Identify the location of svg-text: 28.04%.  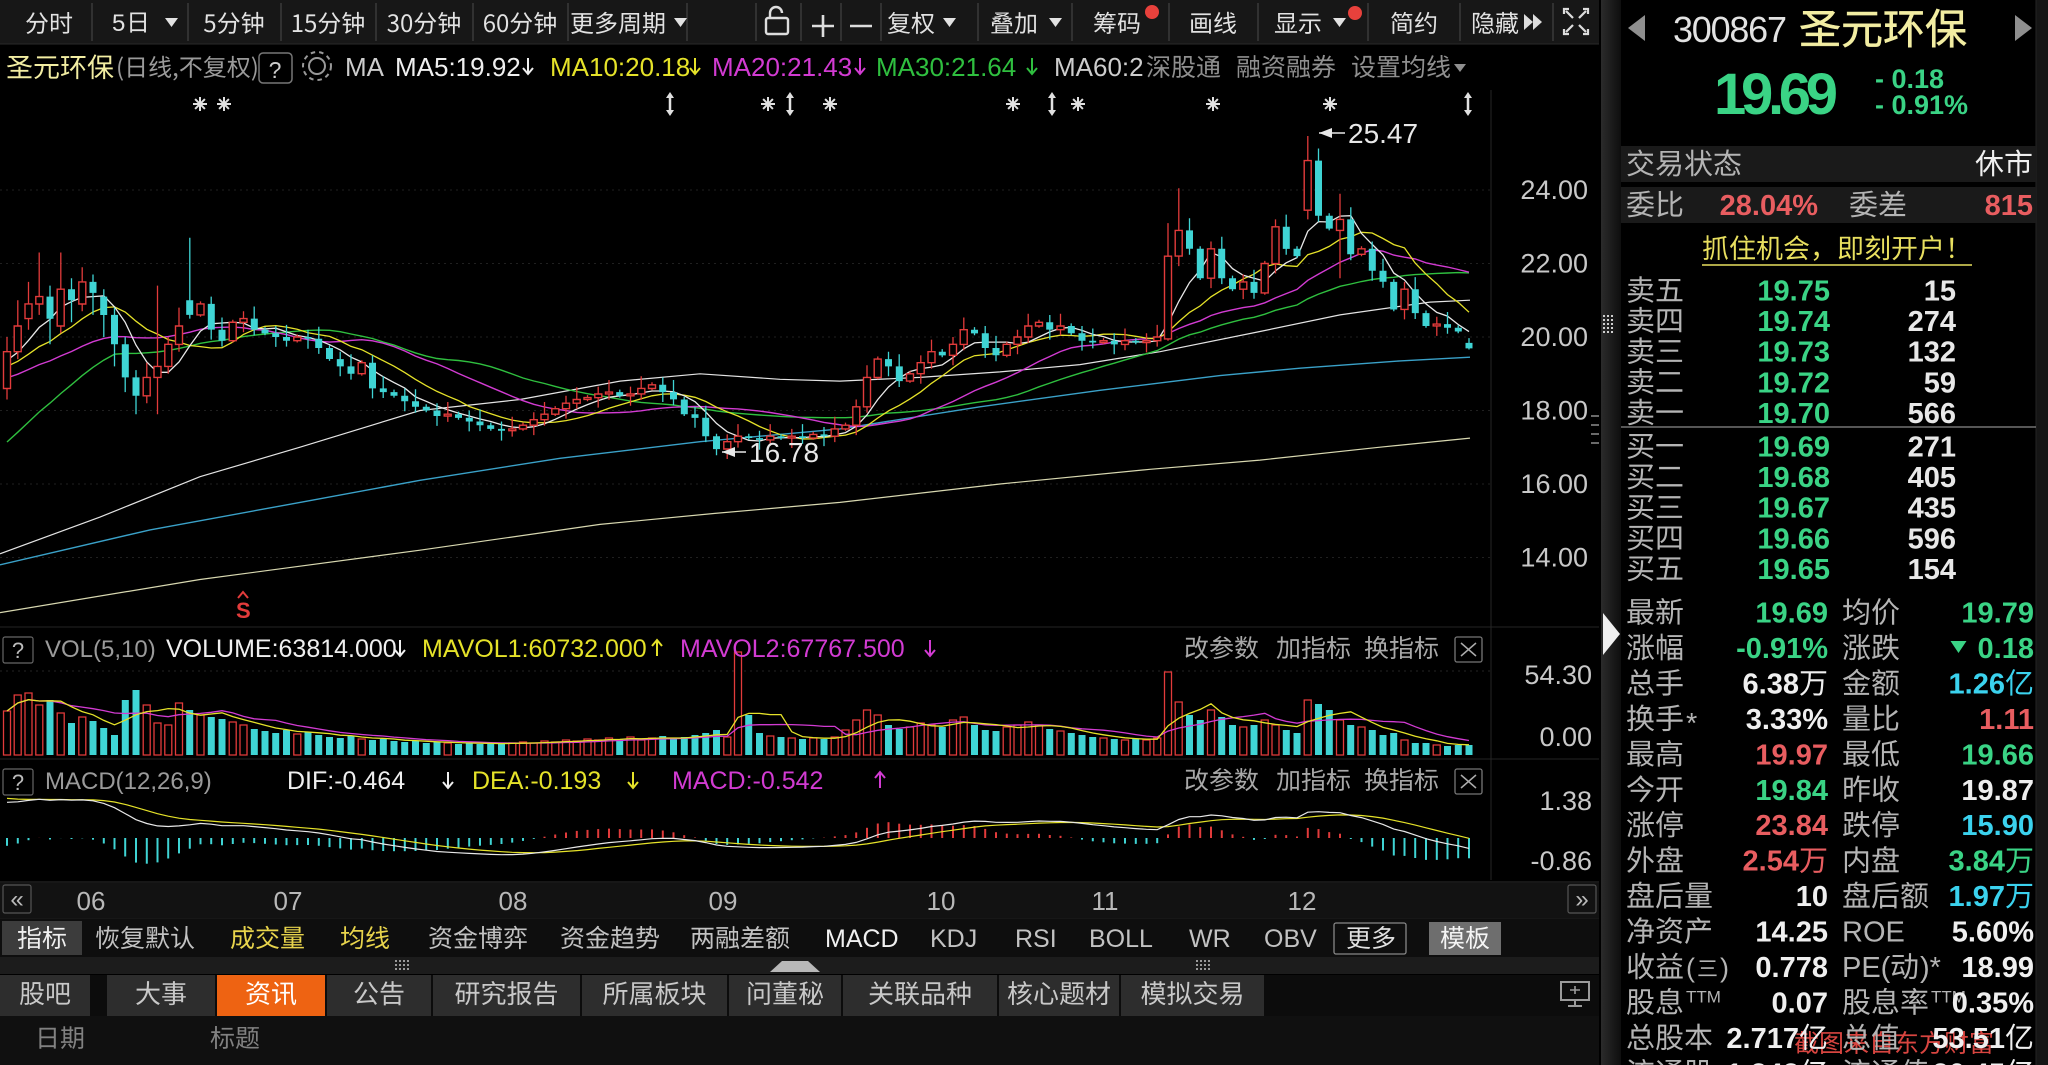
(1769, 206).